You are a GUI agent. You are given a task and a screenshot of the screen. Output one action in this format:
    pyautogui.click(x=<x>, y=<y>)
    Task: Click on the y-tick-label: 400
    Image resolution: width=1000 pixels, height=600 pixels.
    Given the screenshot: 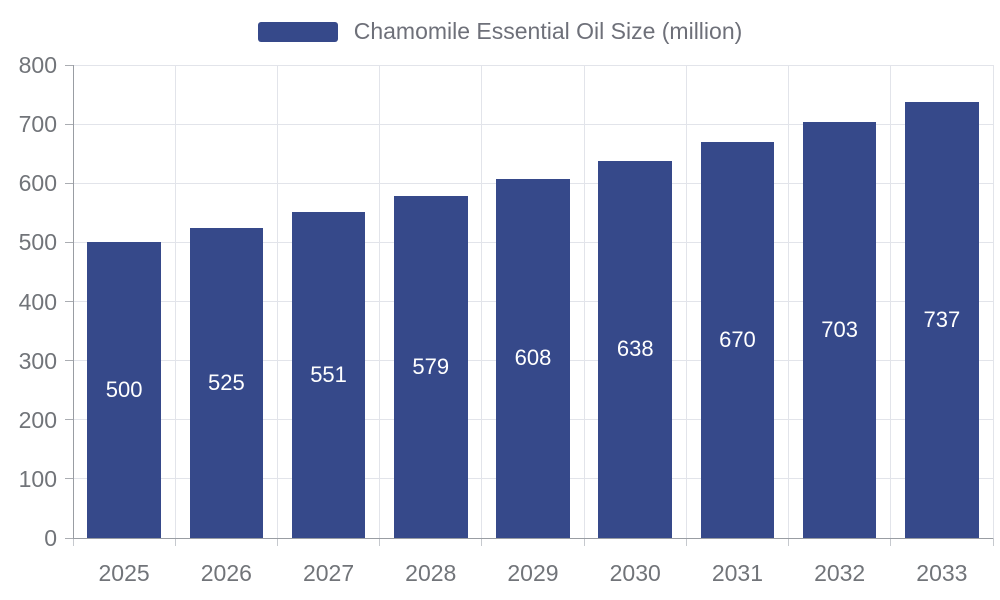 What is the action you would take?
    pyautogui.click(x=37, y=301)
    